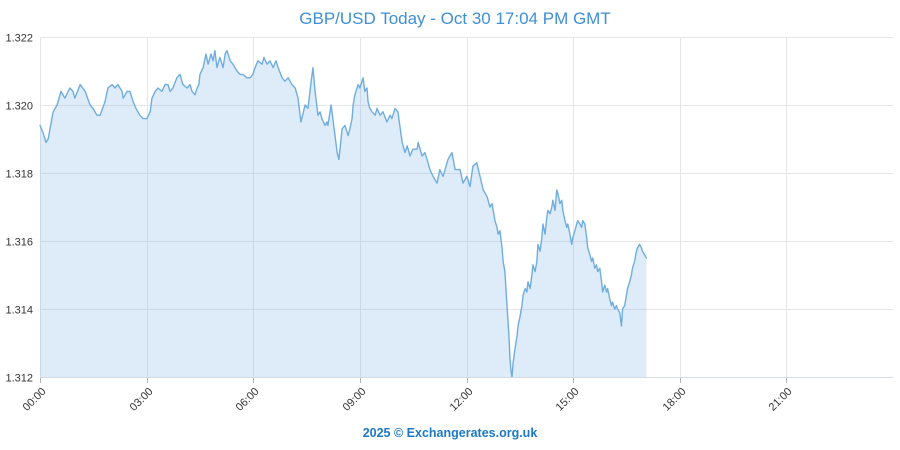 Image resolution: width=900 pixels, height=450 pixels. Describe the element at coordinates (450, 433) in the screenshot. I see `footer-credit-link: 2025 © Exchangerates.org.uk` at that location.